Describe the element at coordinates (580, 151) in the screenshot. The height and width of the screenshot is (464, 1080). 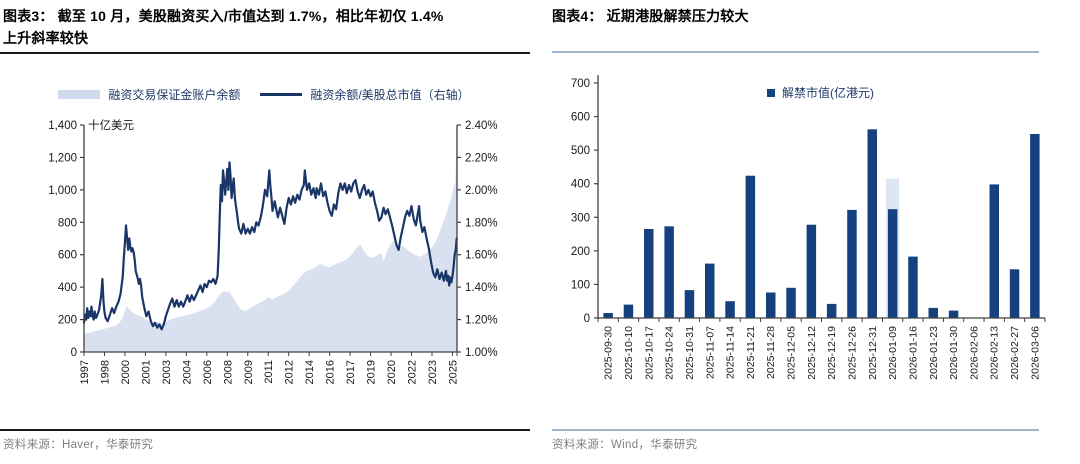
I see `svg-text: 500` at that location.